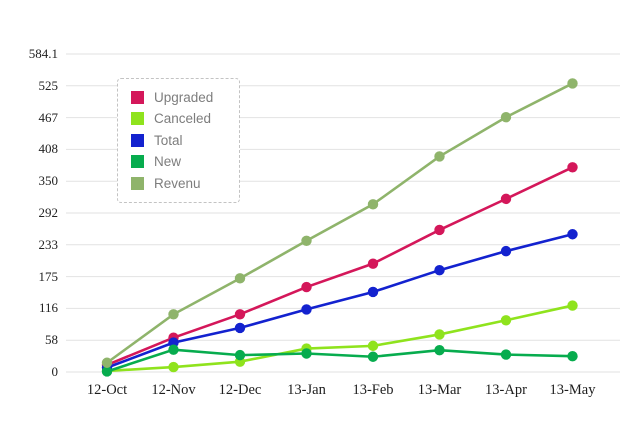 The height and width of the screenshot is (424, 633). Describe the element at coordinates (137, 140) in the screenshot. I see `total-swatch-icon` at that location.